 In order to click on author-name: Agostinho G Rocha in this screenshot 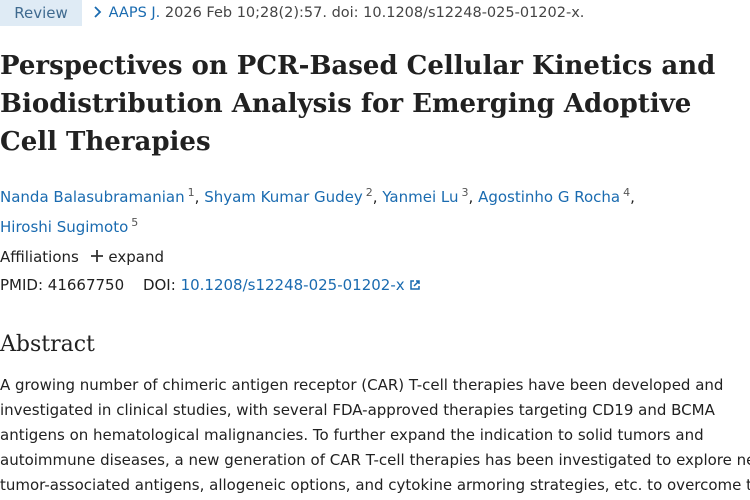, I will do `click(549, 197)`.